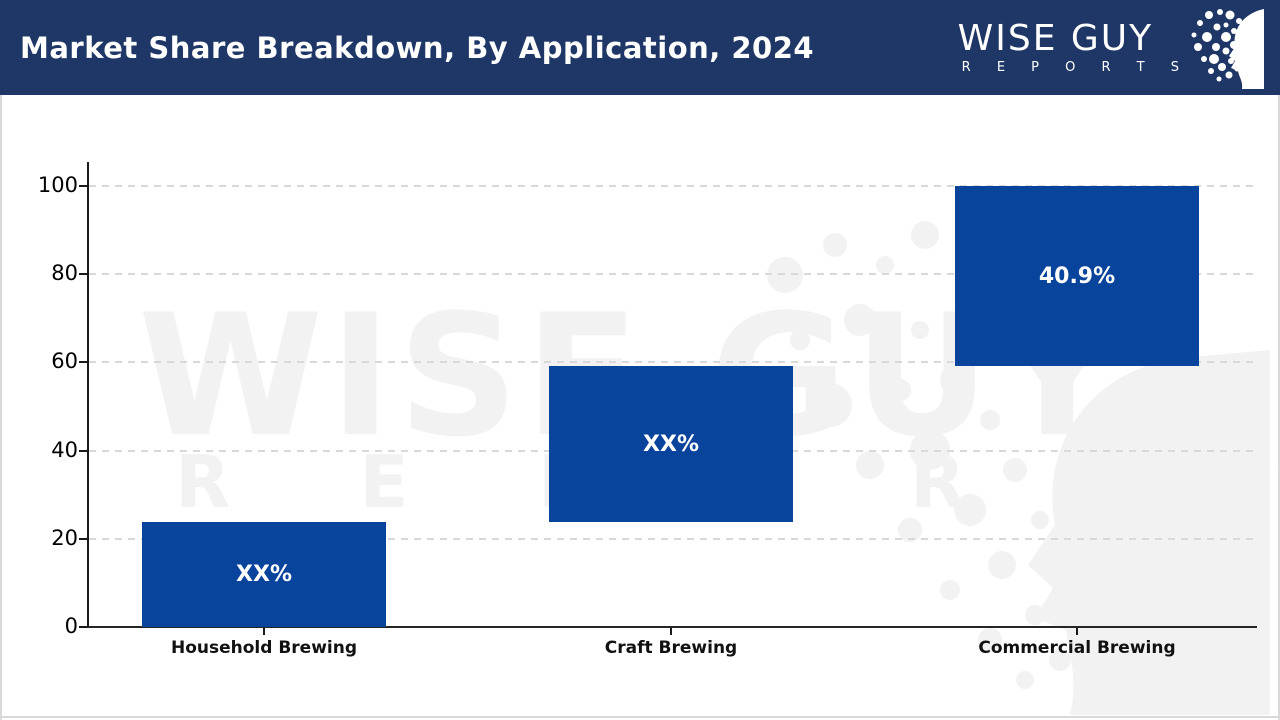  Describe the element at coordinates (64, 449) in the screenshot. I see `y-axis-tick-label: 40` at that location.